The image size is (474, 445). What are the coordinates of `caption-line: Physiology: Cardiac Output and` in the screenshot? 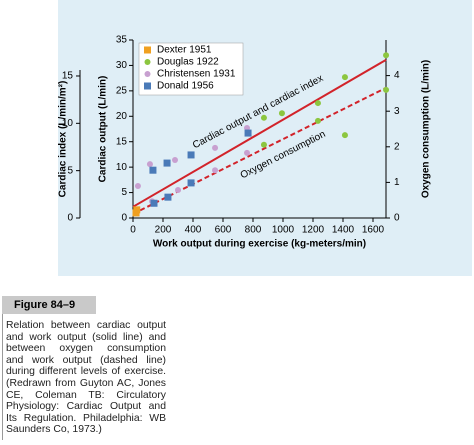 It's located at (86, 407).